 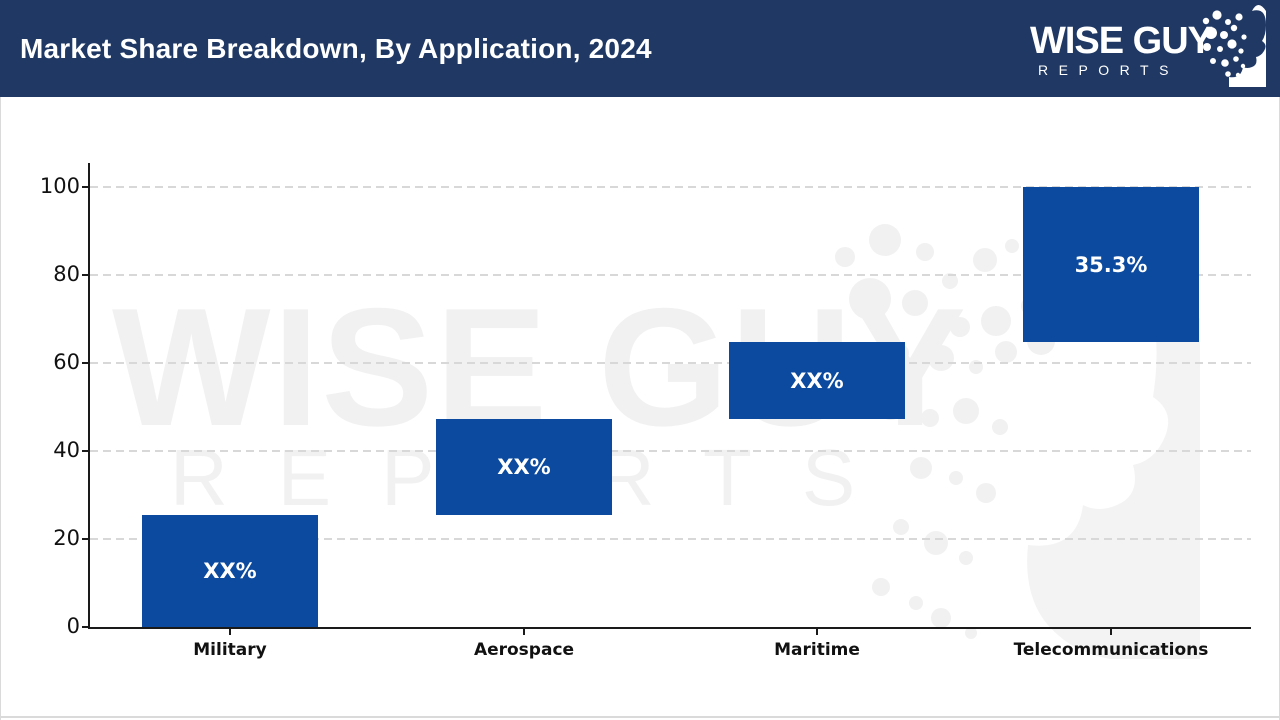 What do you see at coordinates (230, 650) in the screenshot?
I see `x-category-label-military: Military` at bounding box center [230, 650].